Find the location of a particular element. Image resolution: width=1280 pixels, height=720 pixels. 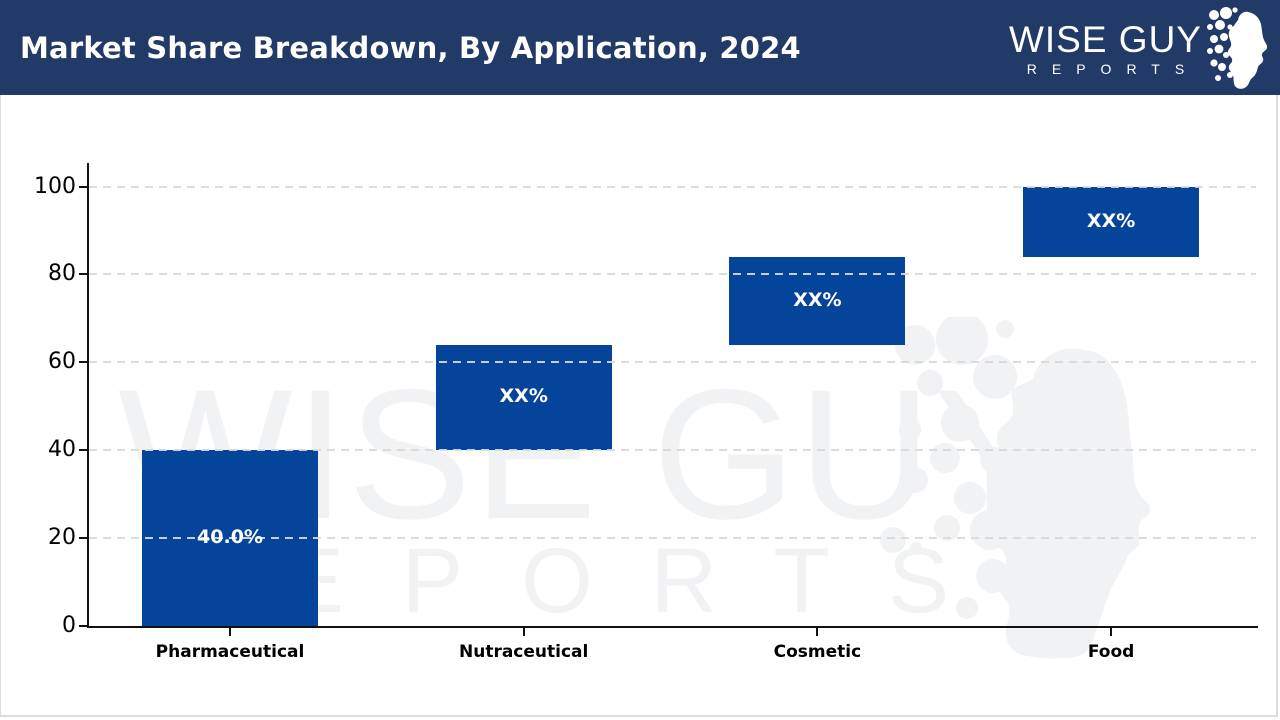

bar-value-label: 40.0% is located at coordinates (230, 537).